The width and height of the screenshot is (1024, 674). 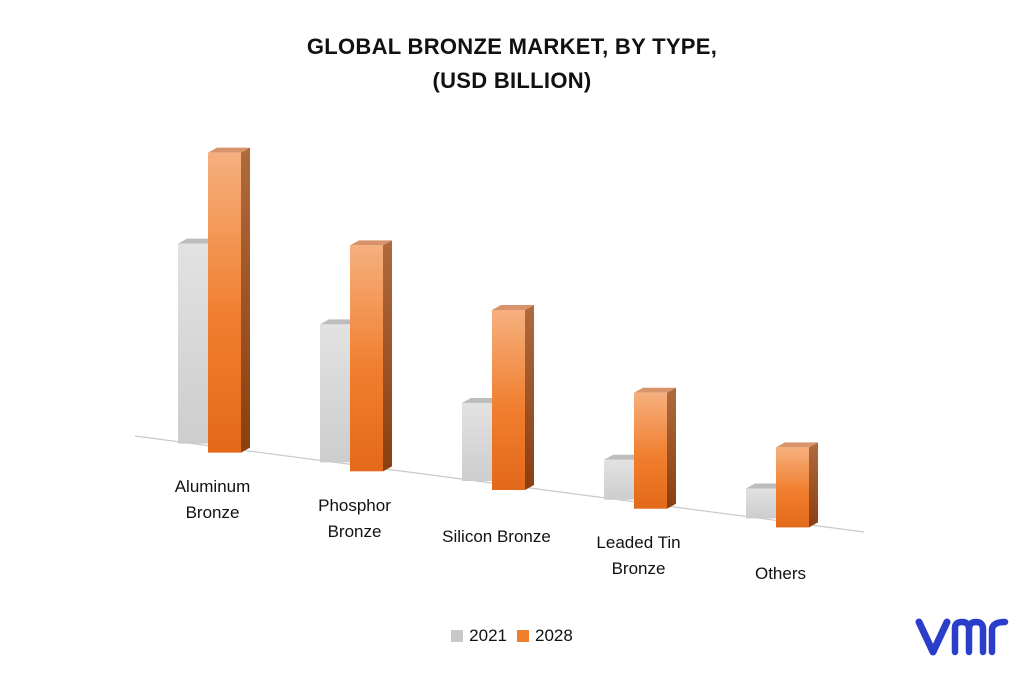 I want to click on category-label: Phosphor Bronze, so click(x=355, y=519).